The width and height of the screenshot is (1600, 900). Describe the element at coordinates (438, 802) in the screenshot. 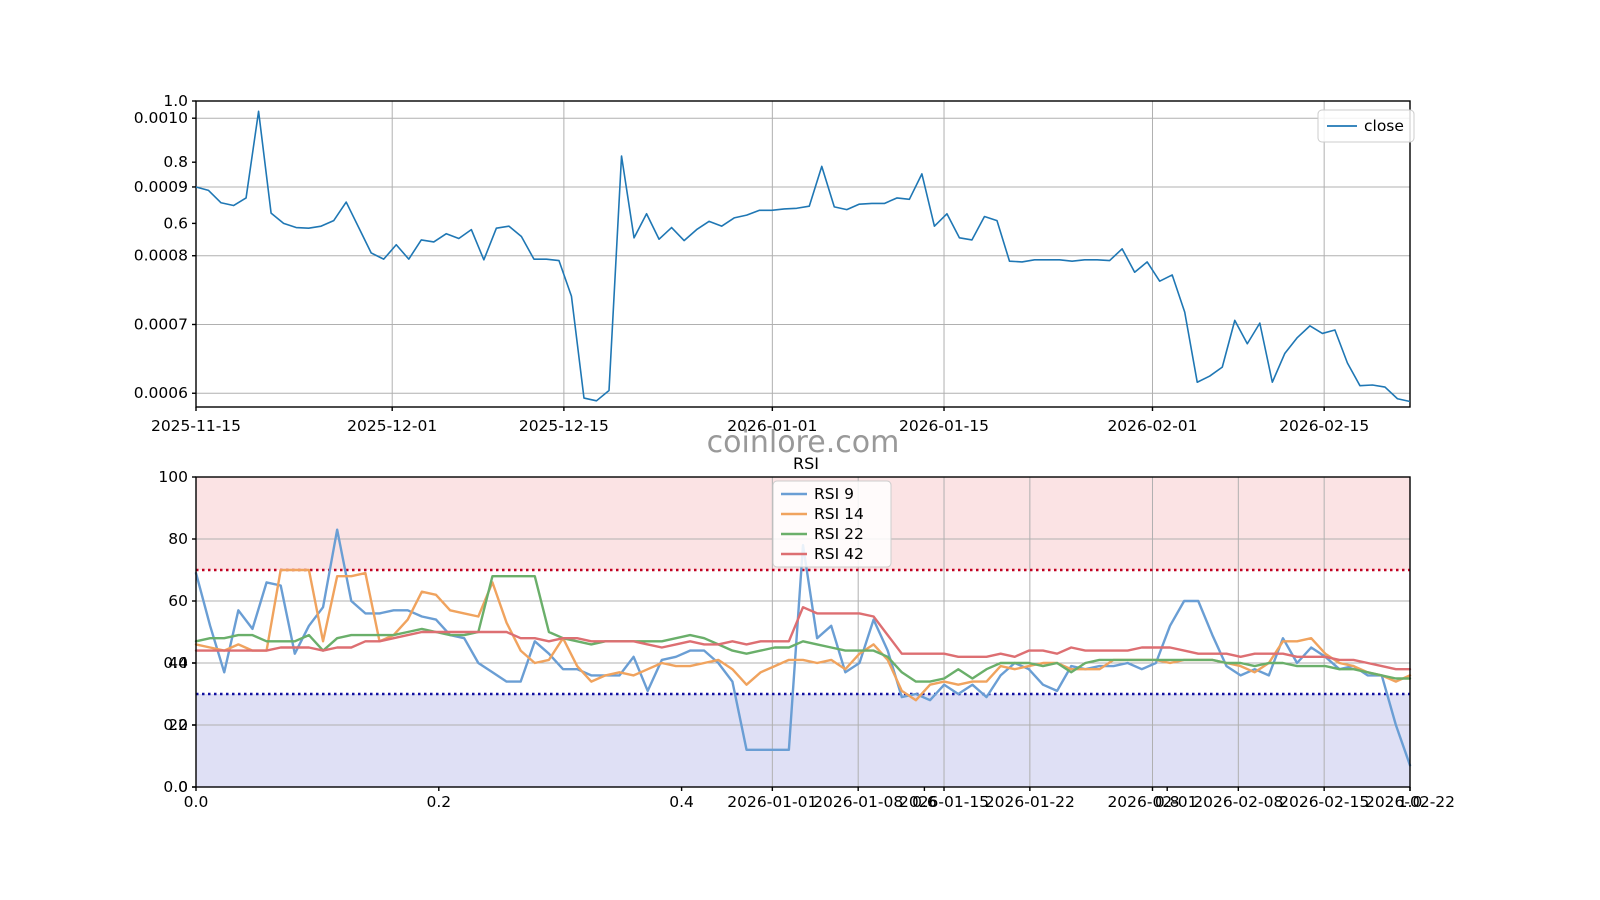

I see `rsi-xtick-secondary-label: 0.2` at that location.